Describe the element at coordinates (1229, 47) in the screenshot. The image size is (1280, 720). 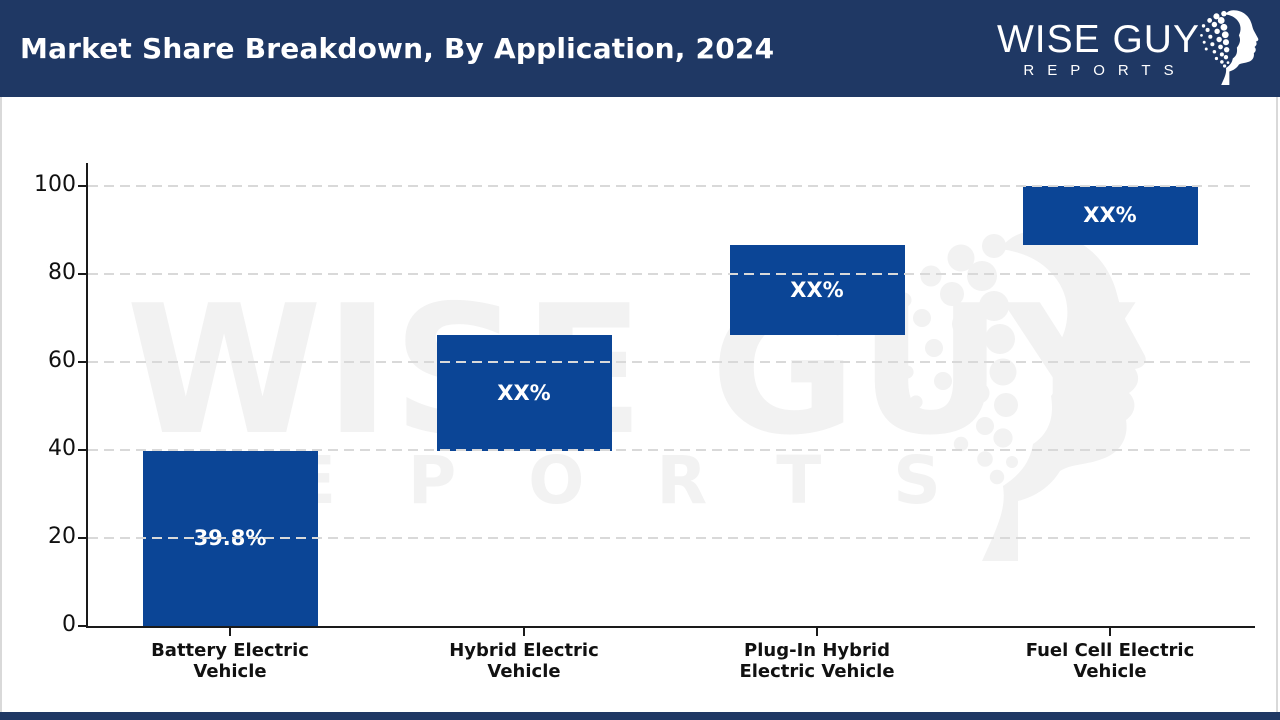
I see `wise-guy-head-icon` at that location.